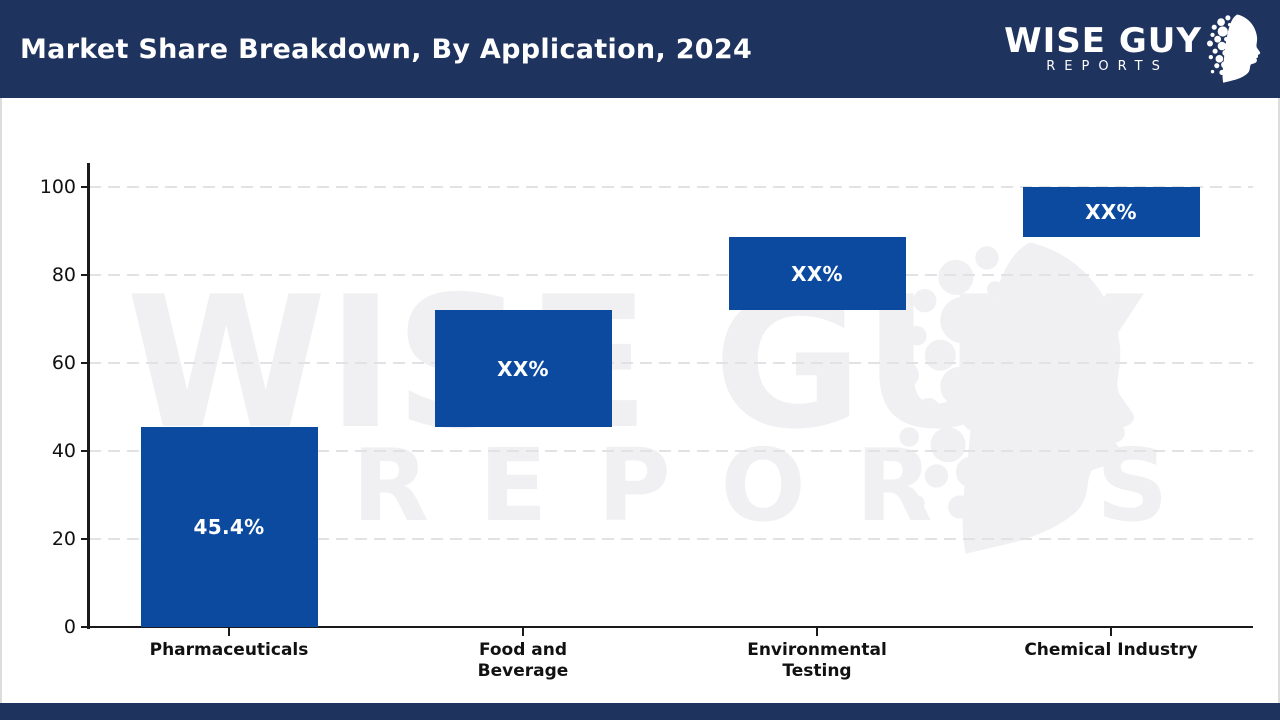 This screenshot has height=720, width=1280. Describe the element at coordinates (1103, 40) in the screenshot. I see `logo-wordmark: WISE GUY` at that location.